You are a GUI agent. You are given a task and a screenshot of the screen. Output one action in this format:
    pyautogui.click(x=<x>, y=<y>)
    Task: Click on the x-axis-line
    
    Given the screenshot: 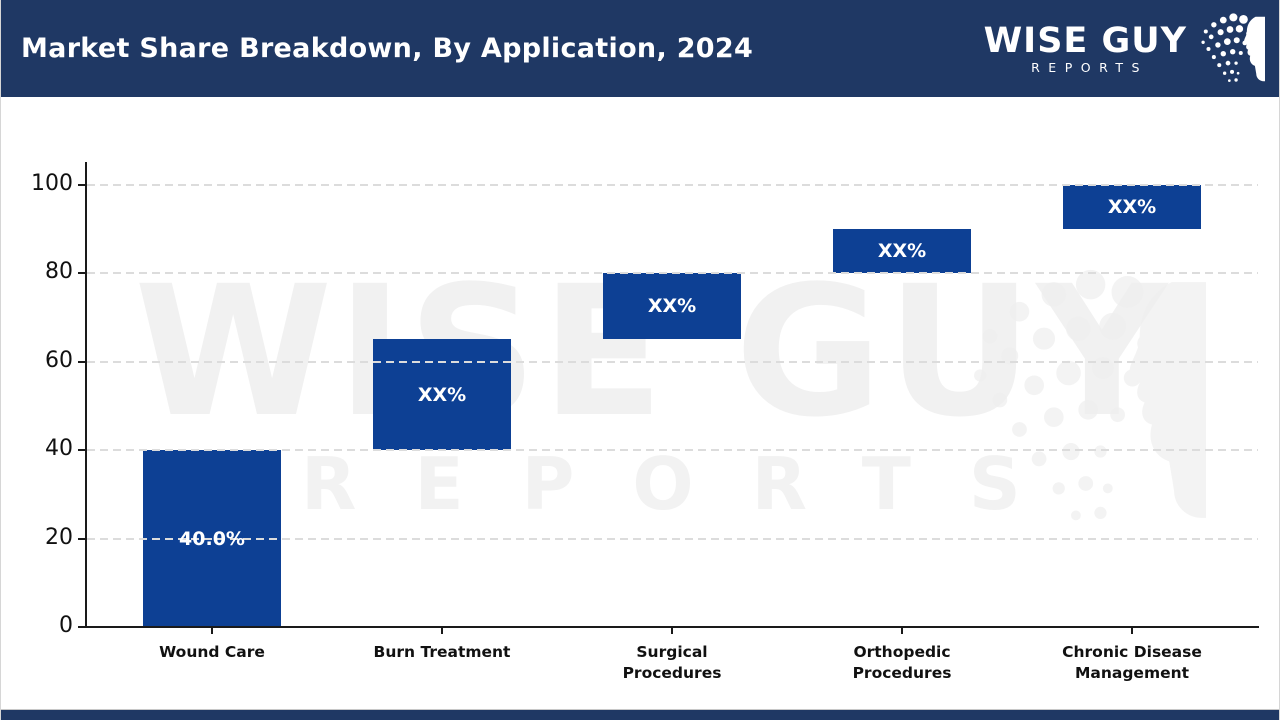 What is the action you would take?
    pyautogui.click(x=672, y=627)
    